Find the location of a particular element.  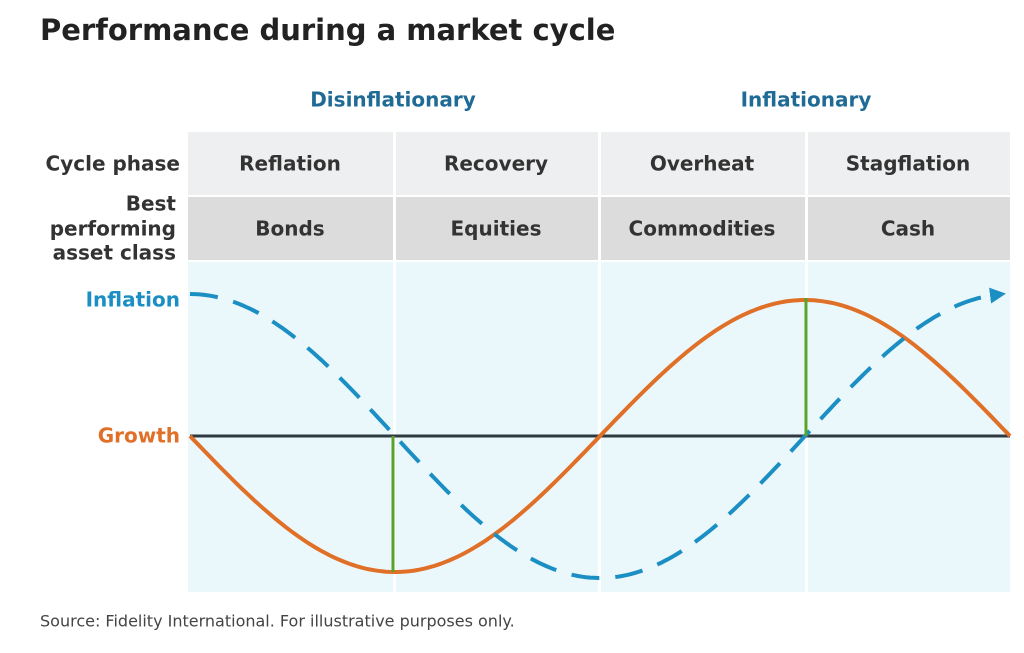

group-label: Inflationary is located at coordinates (806, 100).